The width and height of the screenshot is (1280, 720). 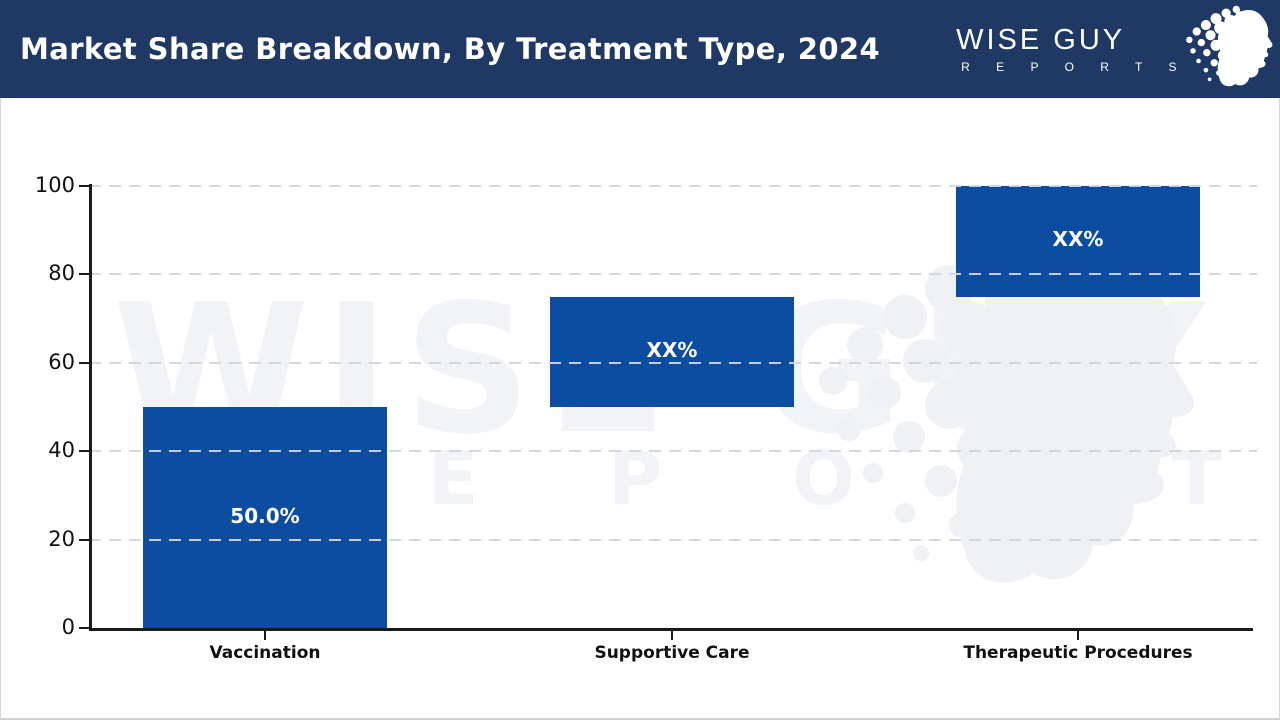 I want to click on bar-vaccination, so click(x=265, y=517).